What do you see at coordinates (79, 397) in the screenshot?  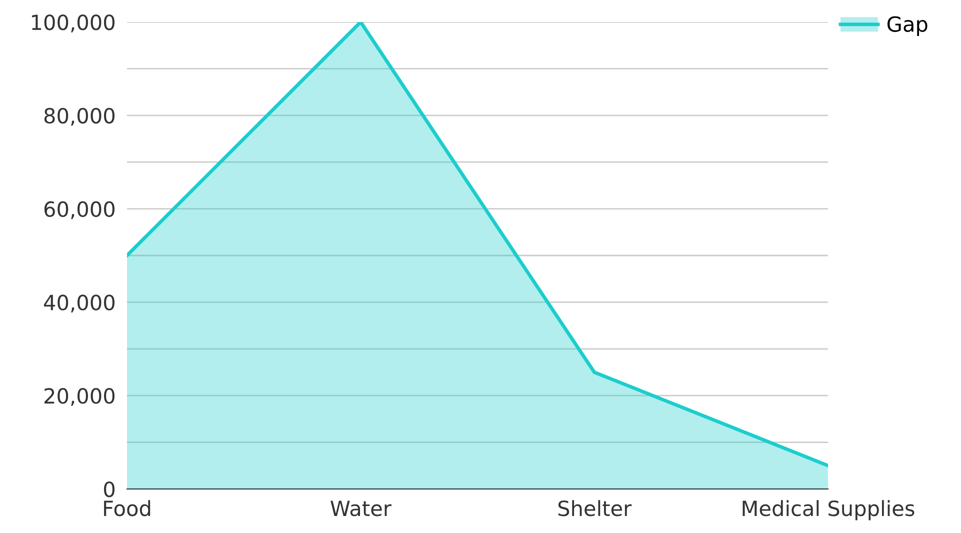 I see `y-tick-label: 20,000` at bounding box center [79, 397].